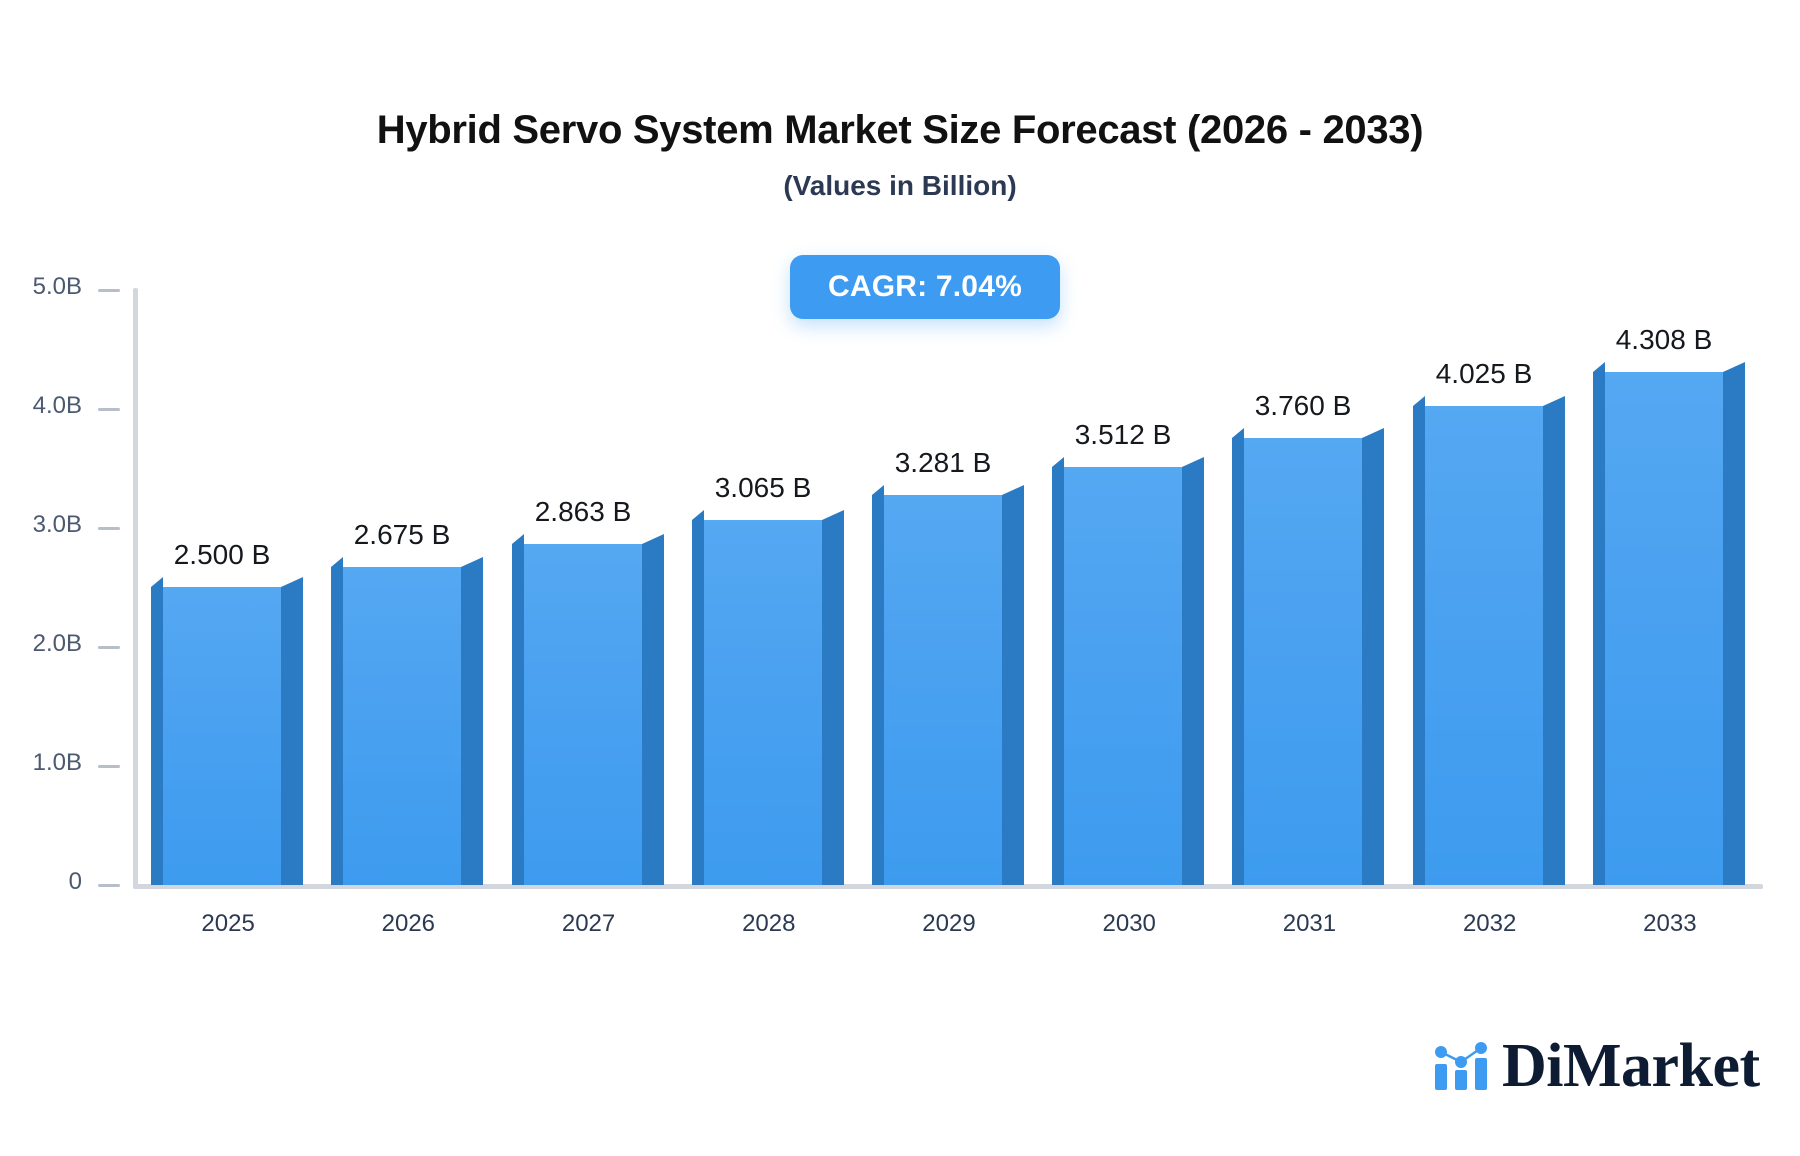 The width and height of the screenshot is (1800, 1156). I want to click on brand-logo: DiMarket, so click(1596, 1066).